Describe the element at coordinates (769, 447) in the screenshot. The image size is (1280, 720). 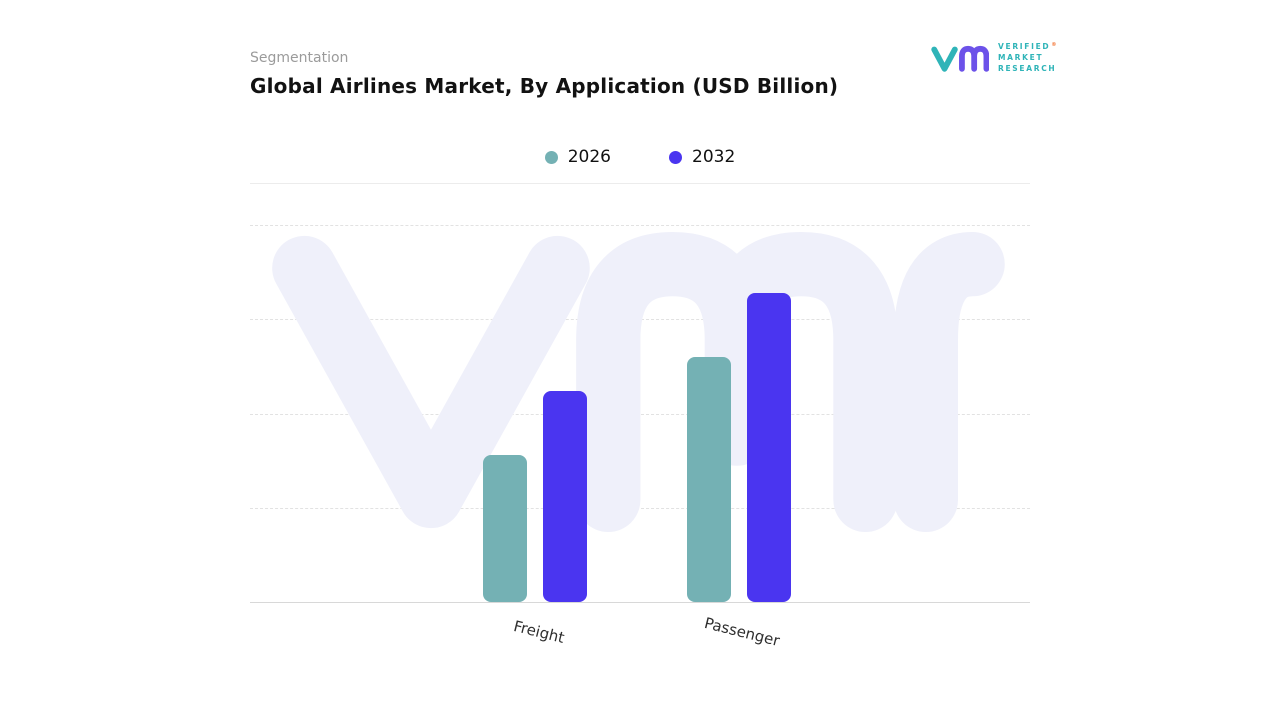
I see `bar-passenger-2032` at that location.